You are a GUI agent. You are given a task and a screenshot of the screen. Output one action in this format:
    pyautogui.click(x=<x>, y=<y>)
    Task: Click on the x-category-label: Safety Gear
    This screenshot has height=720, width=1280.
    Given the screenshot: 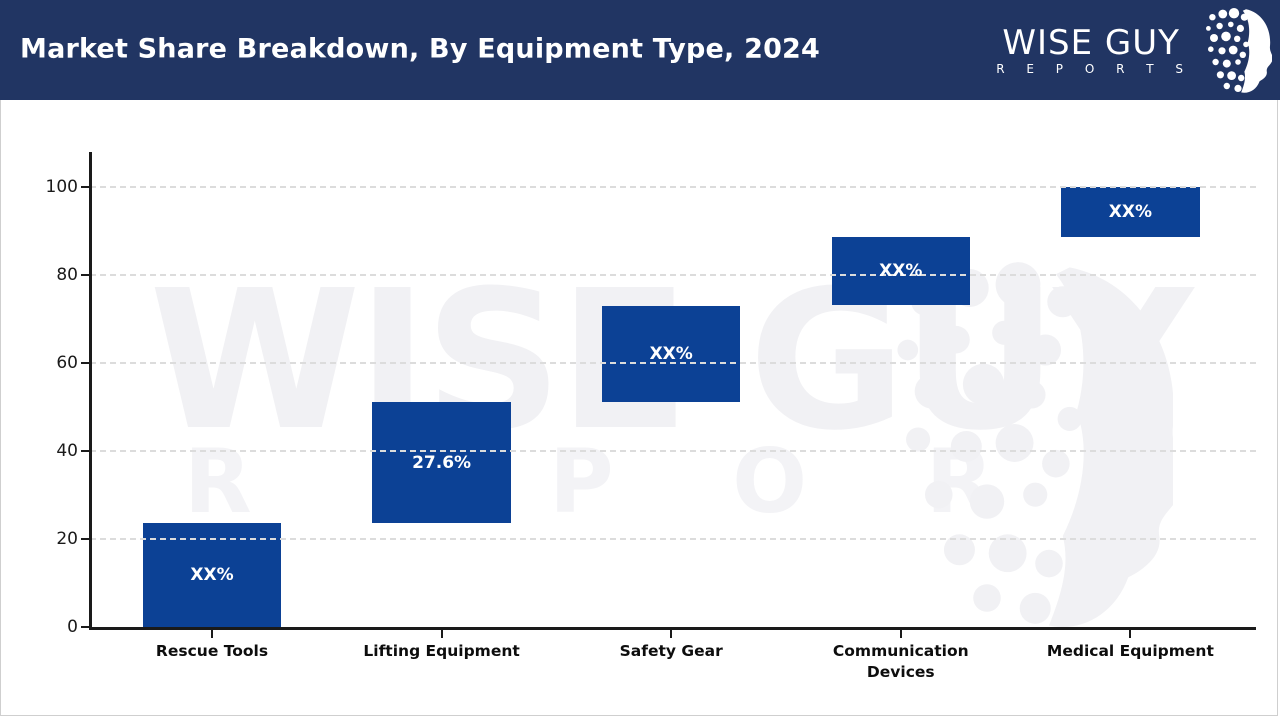 What is the action you would take?
    pyautogui.click(x=671, y=651)
    